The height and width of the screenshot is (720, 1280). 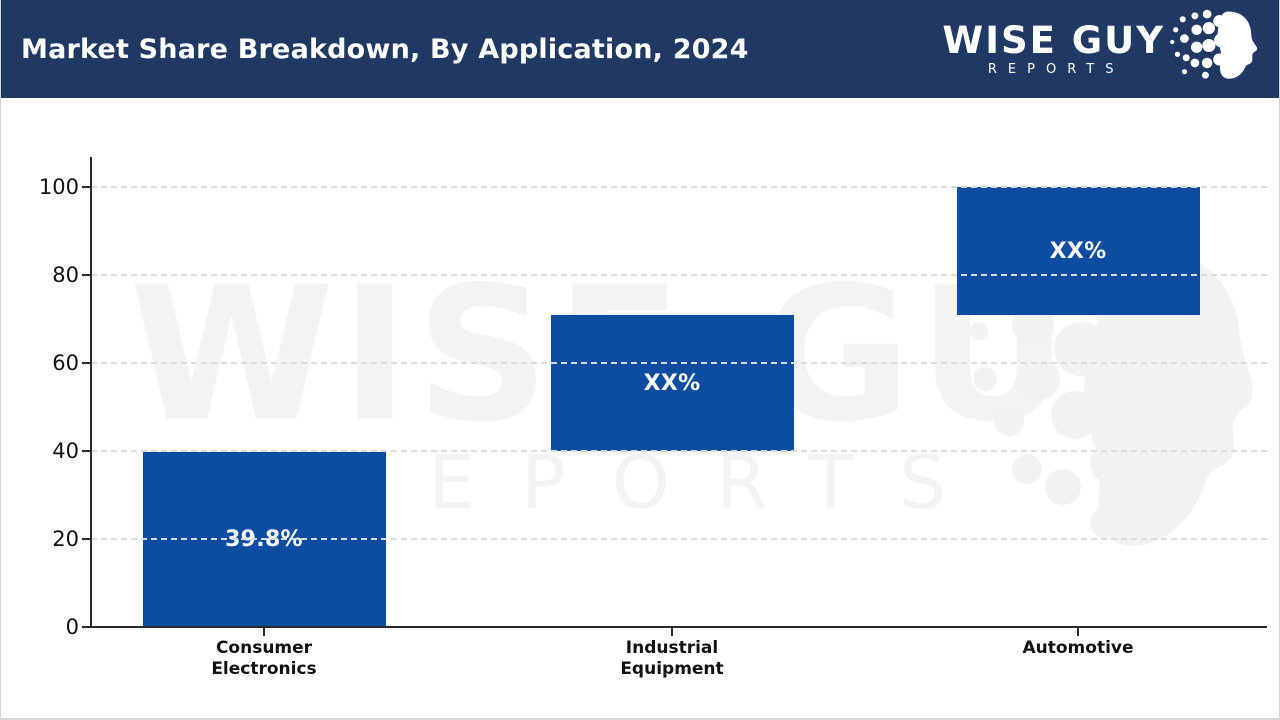 I want to click on logo-wordmark: WISE GUY REPORTS, so click(x=1053, y=49).